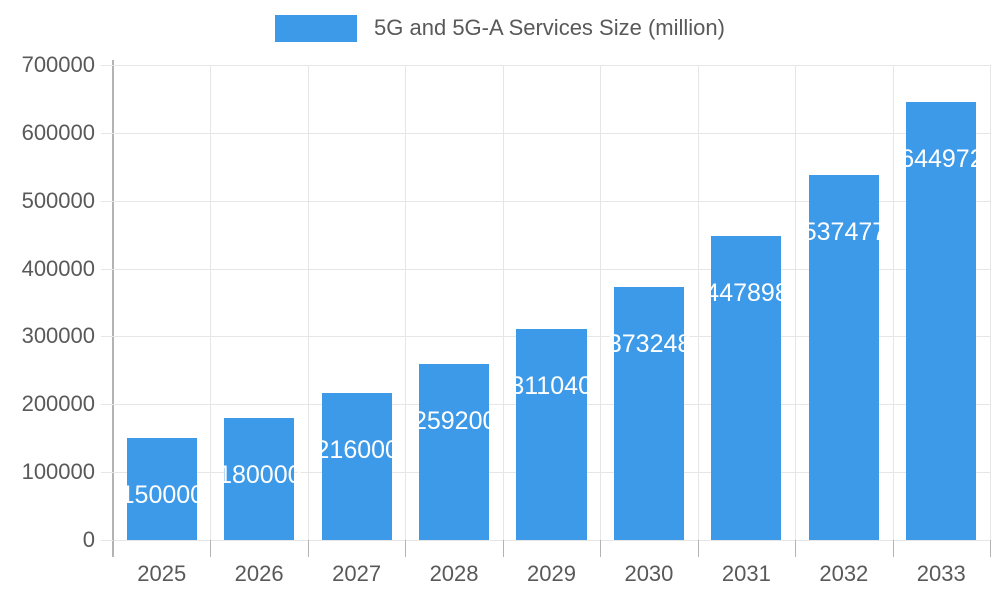  I want to click on bar-value-label: 537477, so click(844, 232).